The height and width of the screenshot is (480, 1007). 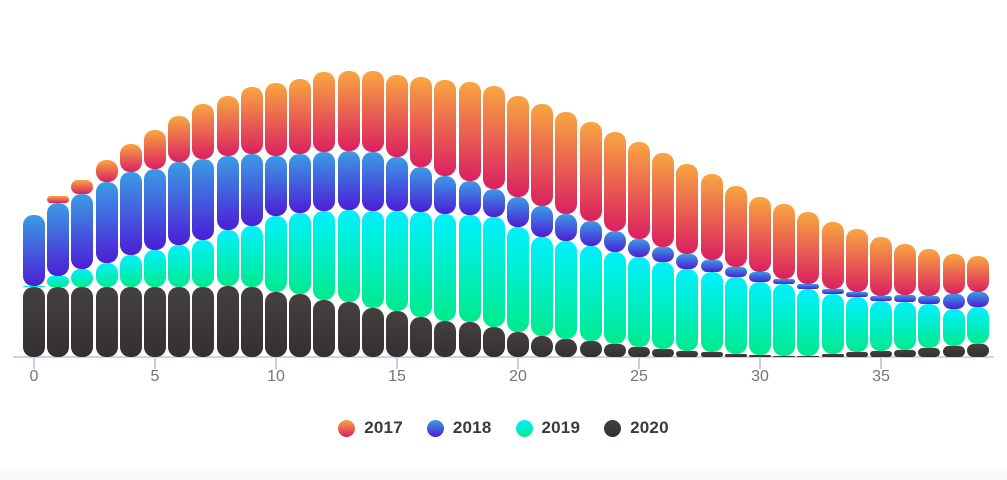 What do you see at coordinates (636, 428) in the screenshot?
I see `legend-item-2020: 2020` at bounding box center [636, 428].